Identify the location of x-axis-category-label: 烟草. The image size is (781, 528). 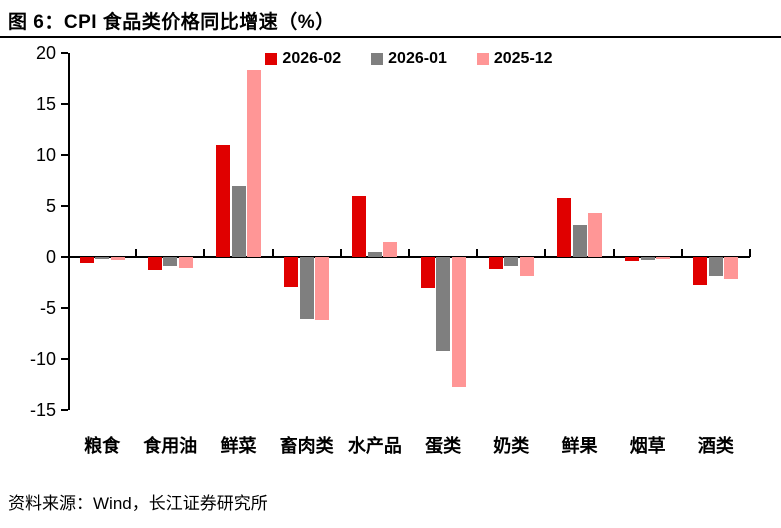
(647, 446).